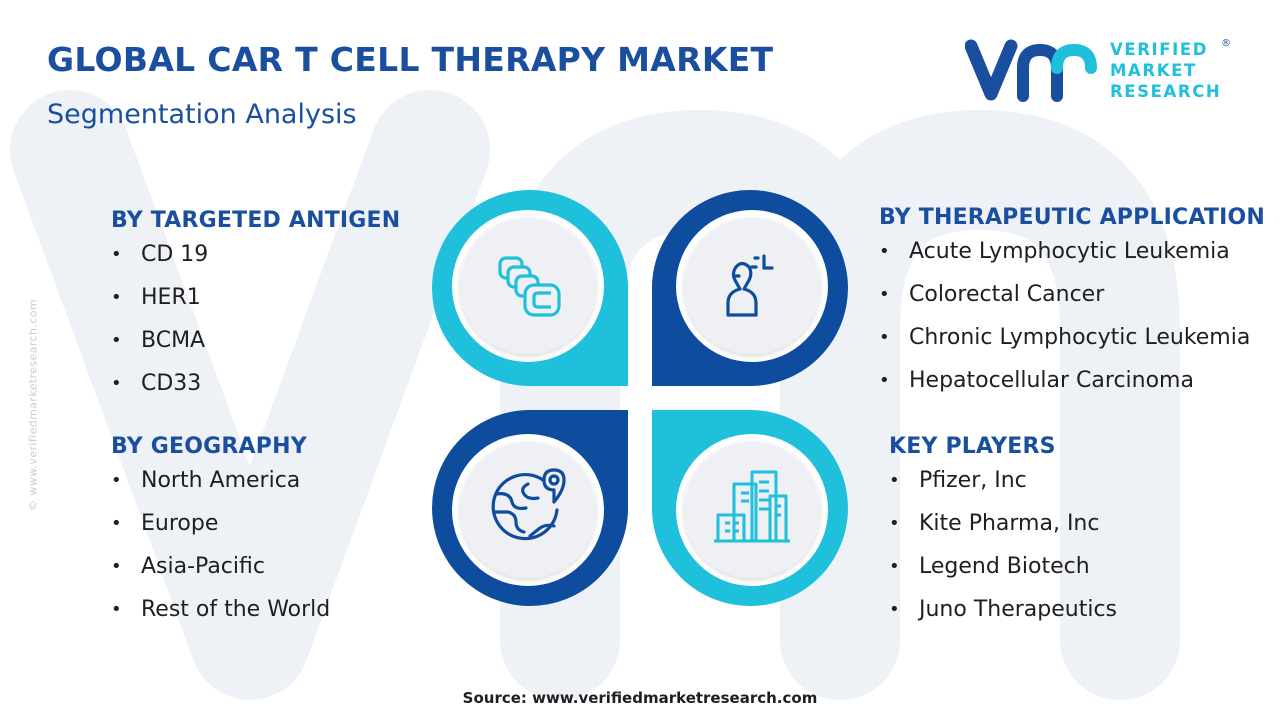 Image resolution: width=1280 pixels, height=720 pixels. I want to click on list-item: HER1, so click(255, 307).